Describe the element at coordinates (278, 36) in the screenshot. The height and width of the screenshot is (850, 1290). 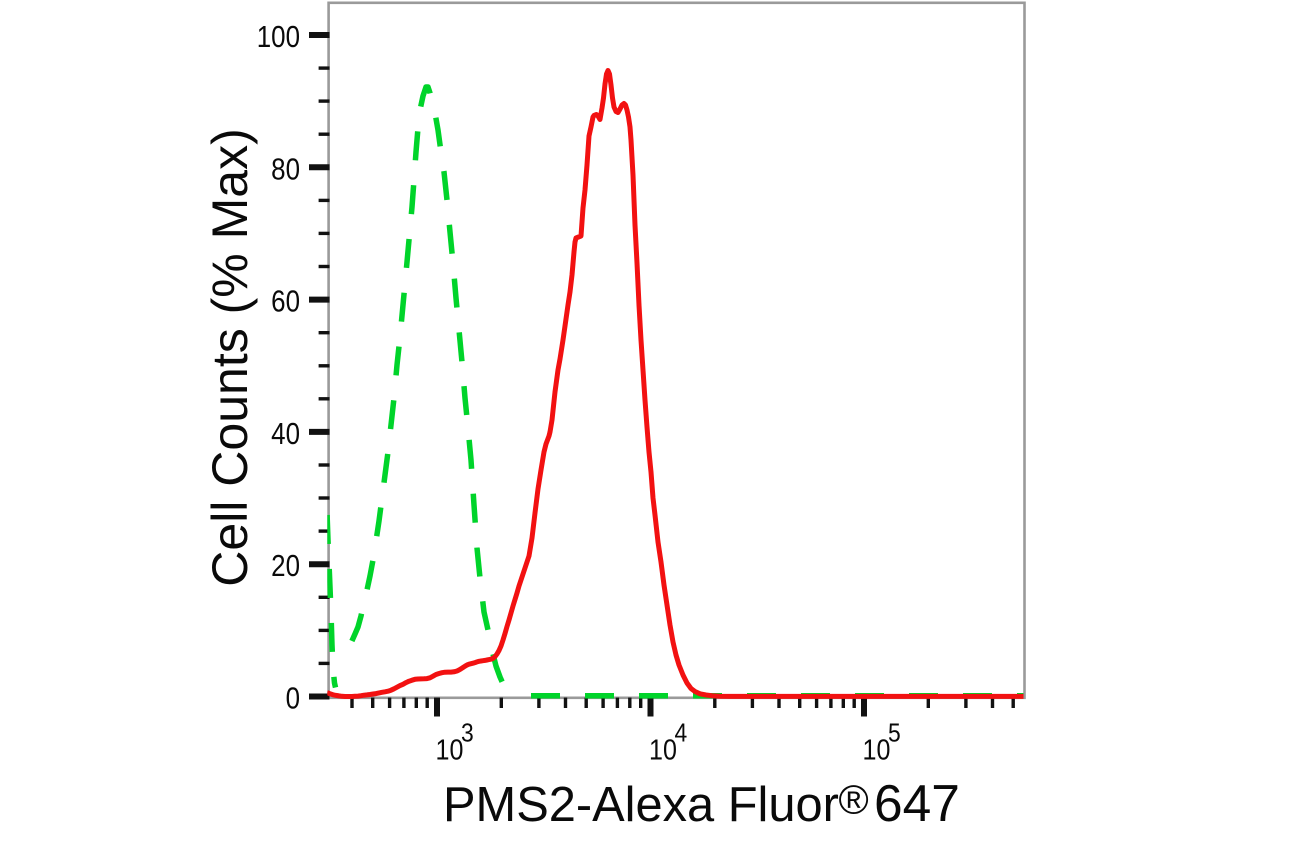
I see `svg-text: 100` at that location.